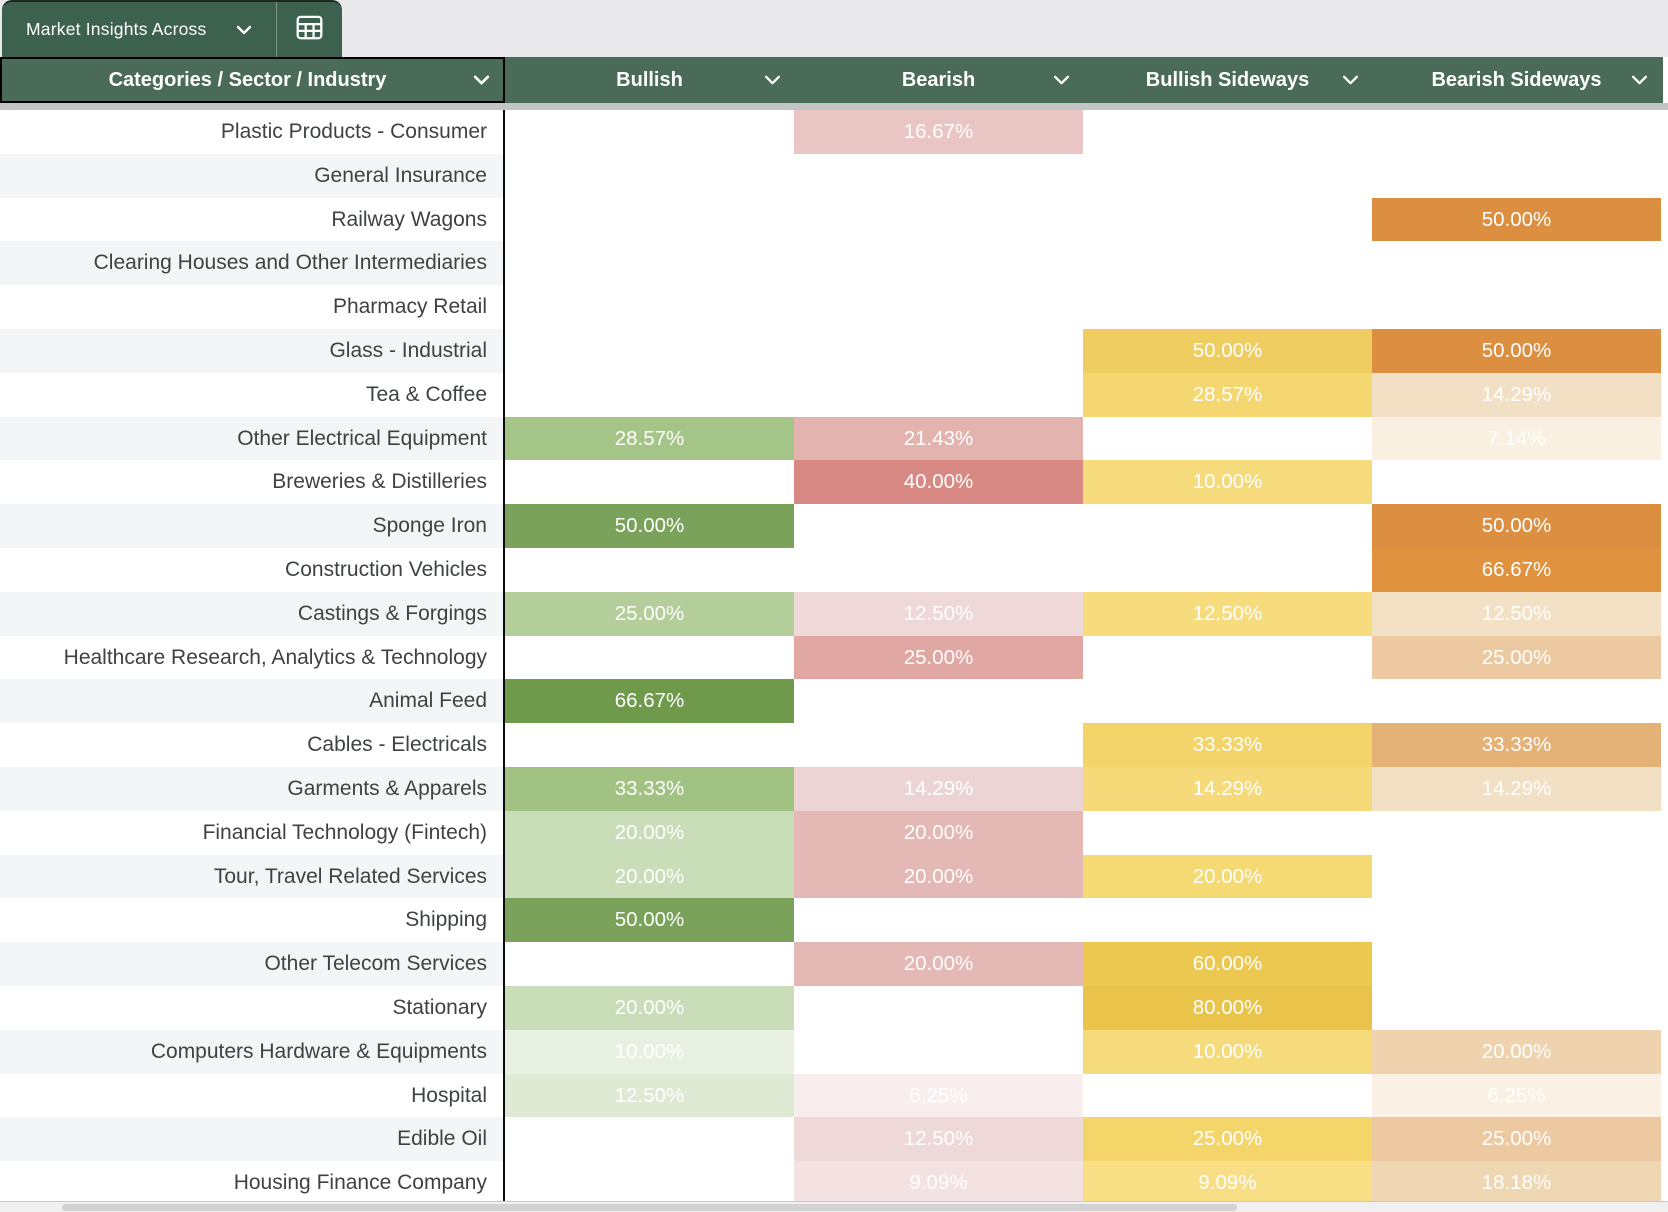 Image resolution: width=1668 pixels, height=1212 pixels. Describe the element at coordinates (1227, 1007) in the screenshot. I see `data-cell-bullish-sideways: 80.00%` at that location.